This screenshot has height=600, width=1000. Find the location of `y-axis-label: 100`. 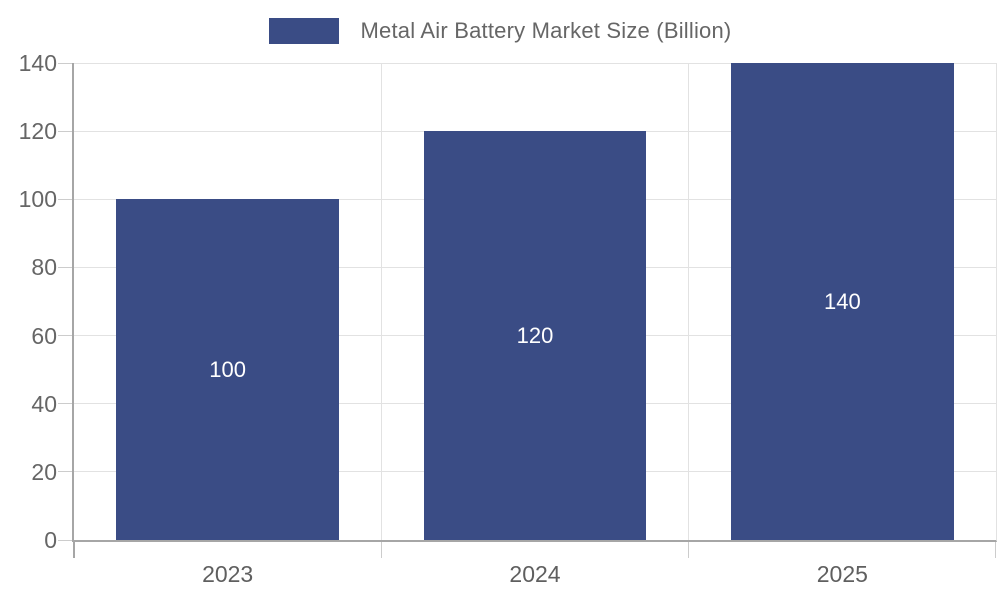

y-axis-label: 100 is located at coordinates (37, 199).